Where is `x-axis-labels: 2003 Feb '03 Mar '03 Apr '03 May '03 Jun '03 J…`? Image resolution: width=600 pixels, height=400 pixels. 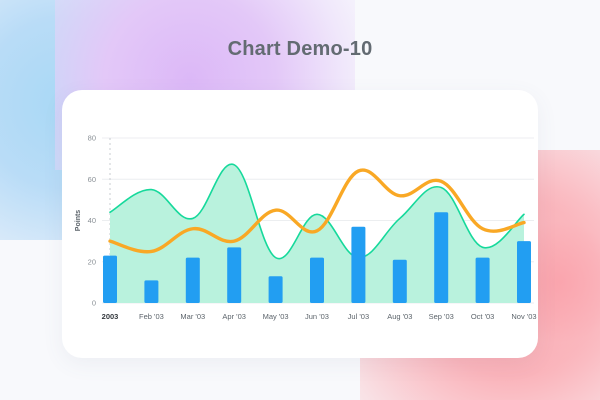 x-axis-labels: 2003 Feb '03 Mar '03 Apr '03 May '03 Jun '03 J… is located at coordinates (319, 316).